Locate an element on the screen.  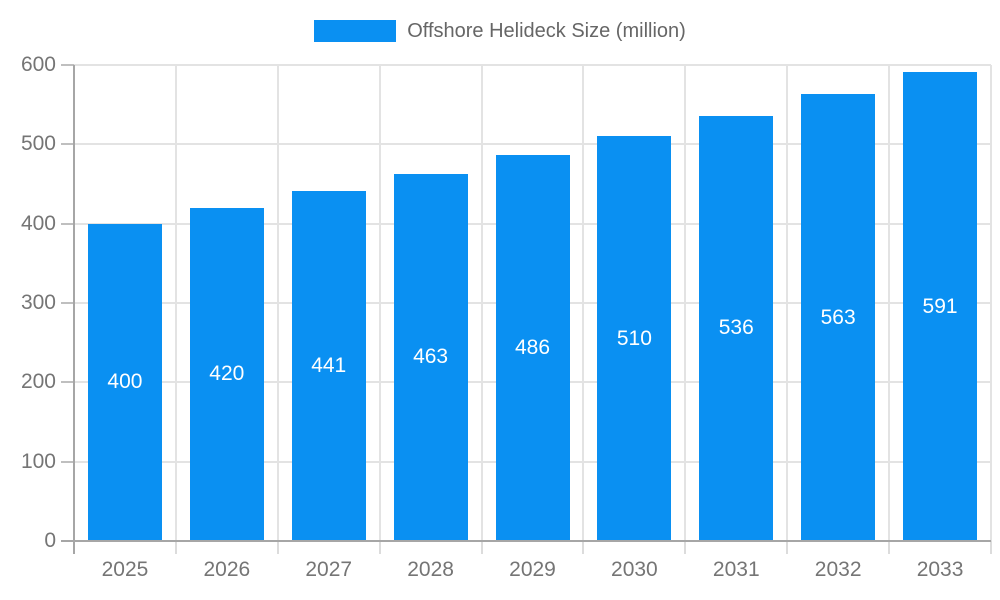
y-axis-line is located at coordinates (74, 309).